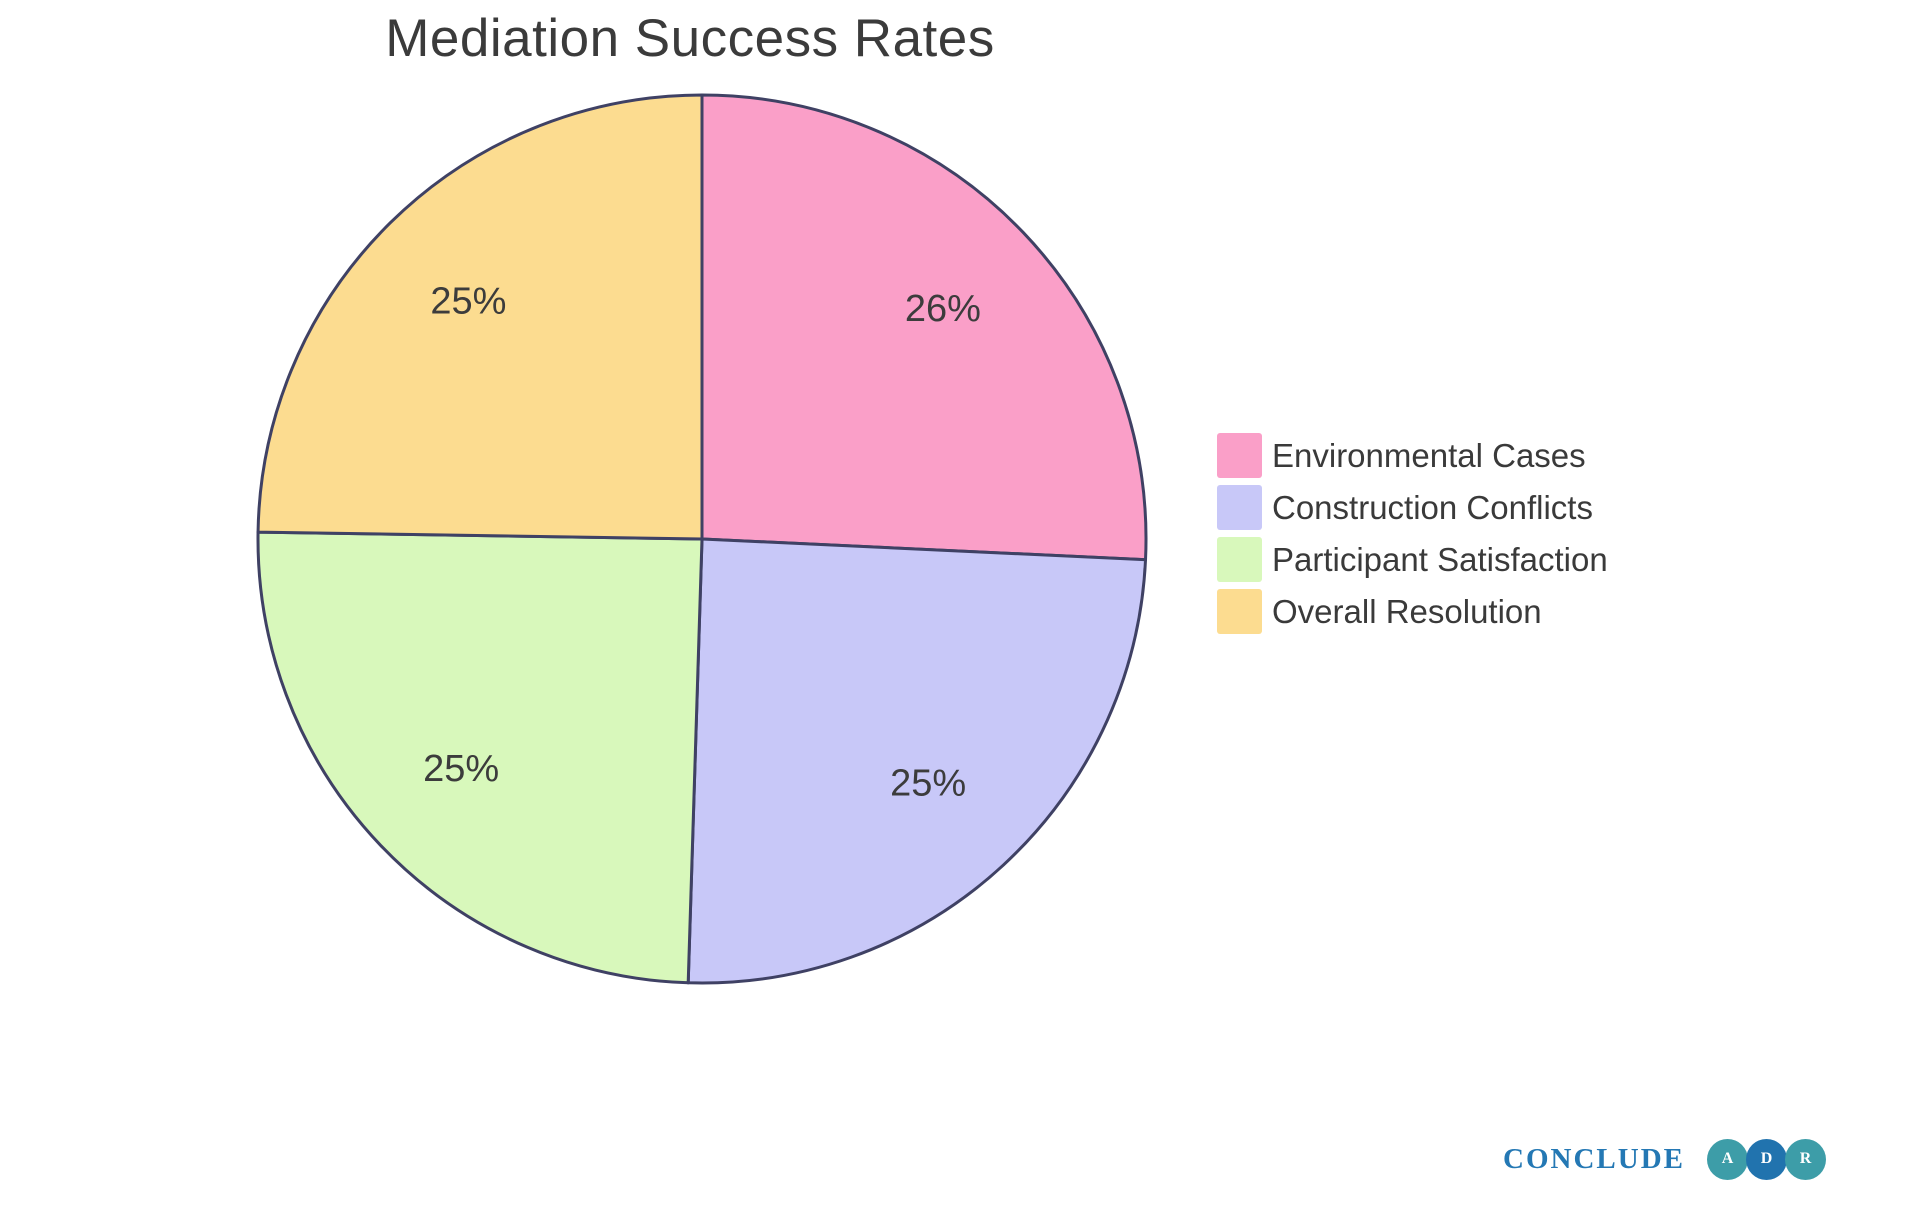 The height and width of the screenshot is (1215, 1920). I want to click on legend-item-environmental-cases: Environmental Cases, so click(1412, 455).